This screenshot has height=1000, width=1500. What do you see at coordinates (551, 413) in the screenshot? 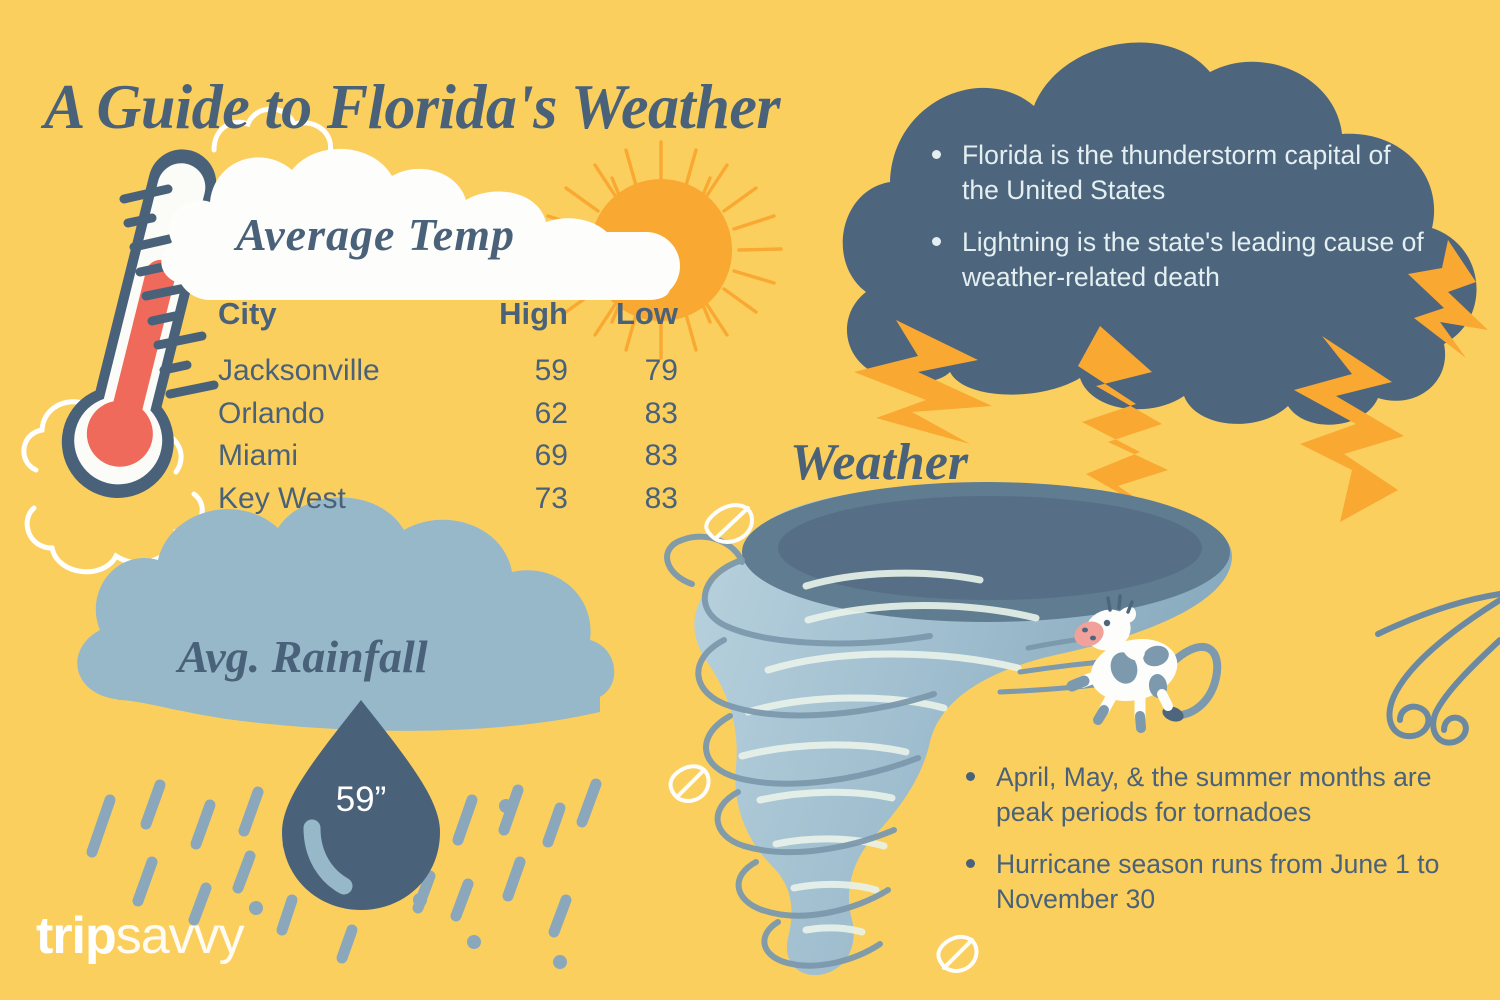
I see `cell-high: 62` at bounding box center [551, 413].